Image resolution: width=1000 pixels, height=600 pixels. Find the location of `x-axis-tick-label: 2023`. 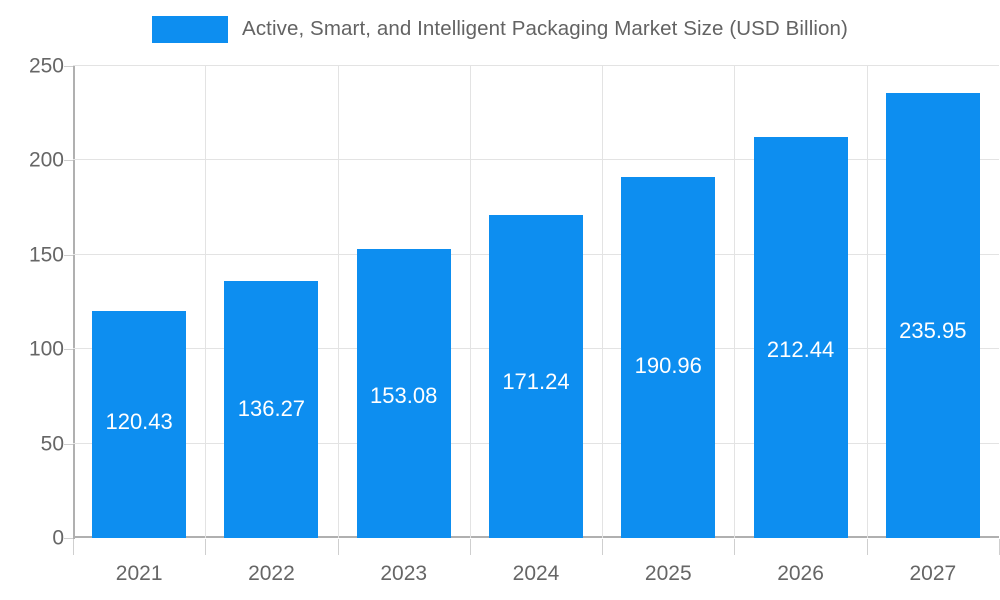

x-axis-tick-label: 2023 is located at coordinates (404, 573).